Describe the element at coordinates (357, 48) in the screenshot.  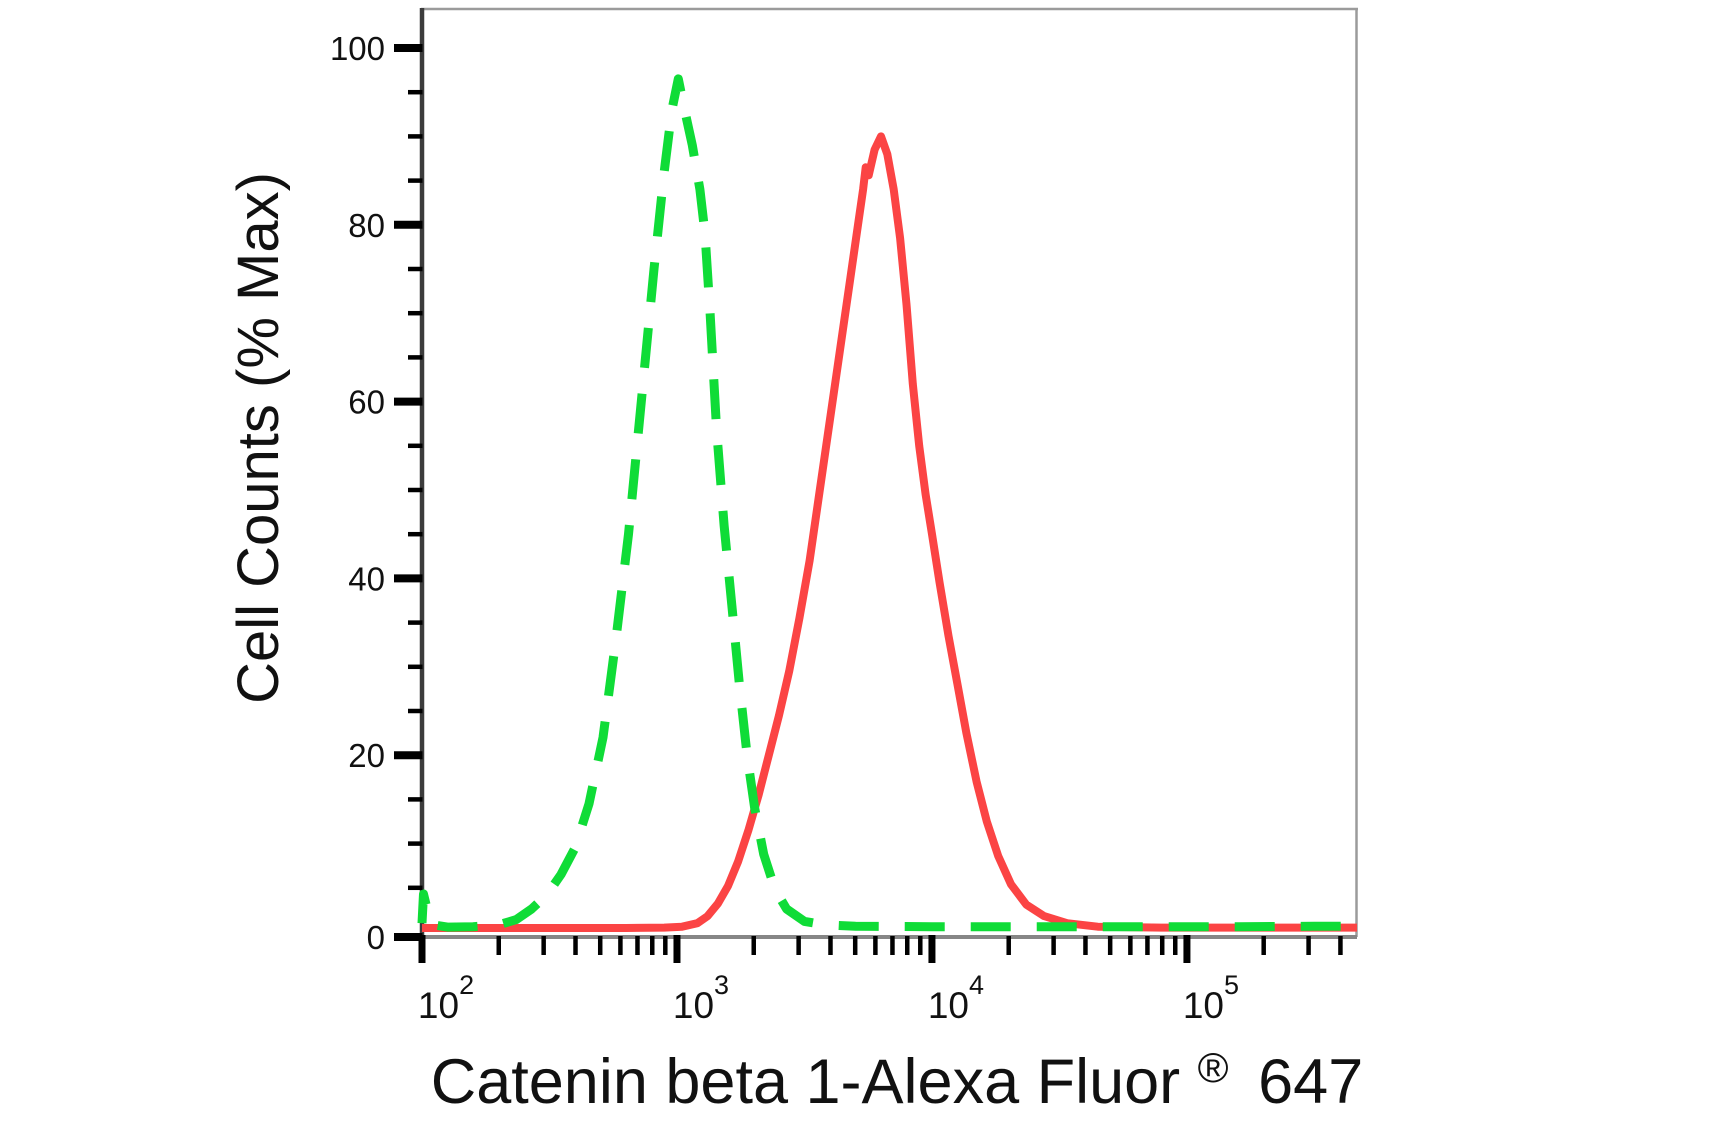
I see `y-tick-label: 100` at that location.